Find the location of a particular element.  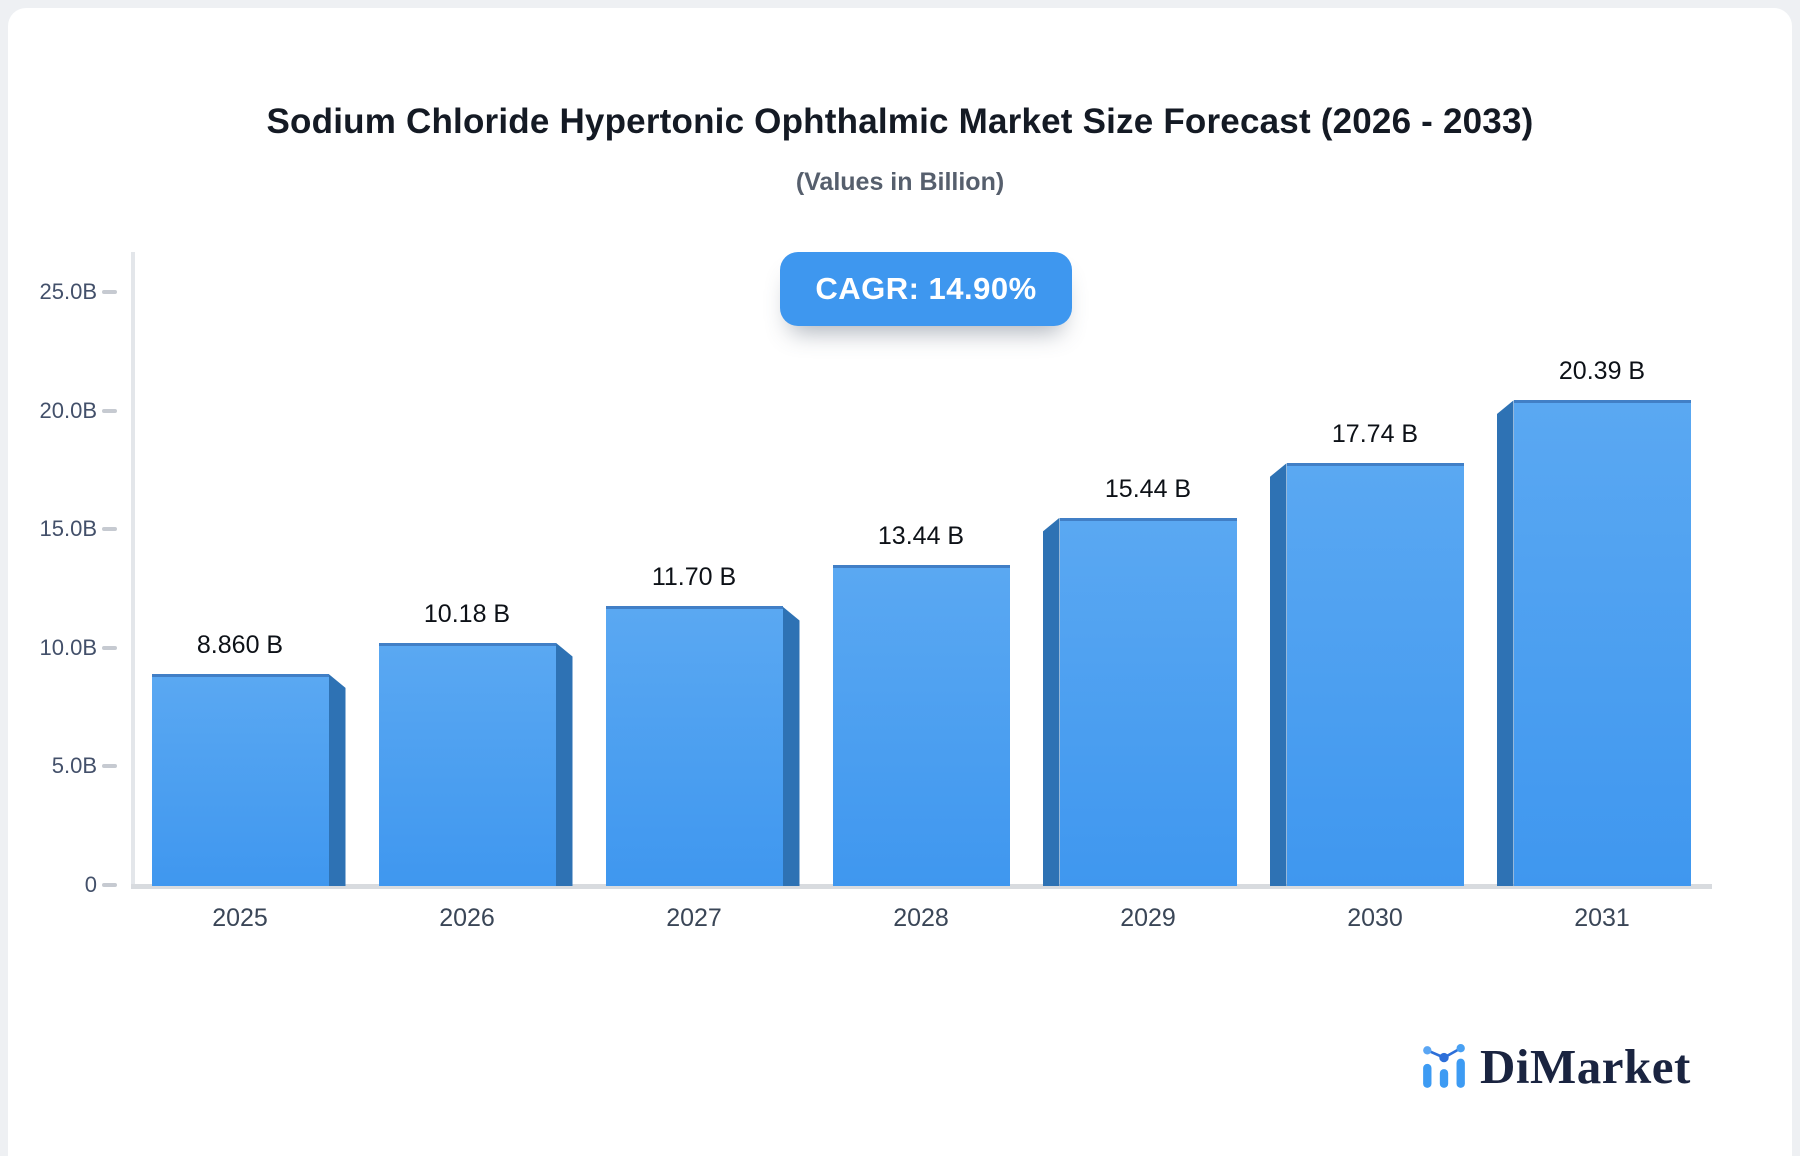

bar-chart-trend-icon is located at coordinates (1444, 1065).